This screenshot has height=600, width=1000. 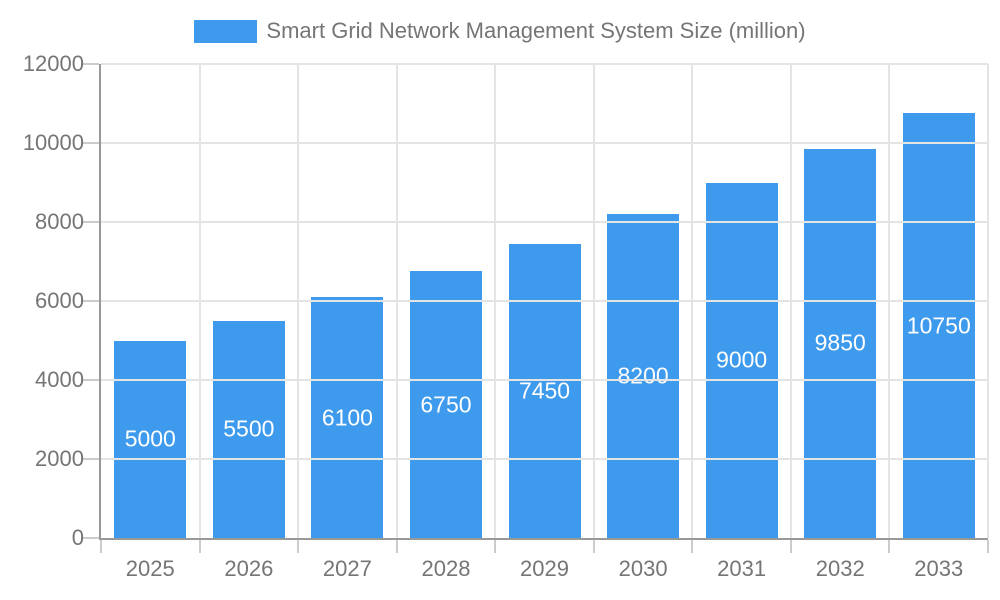 I want to click on bar-slot: 7450, so click(x=544, y=301).